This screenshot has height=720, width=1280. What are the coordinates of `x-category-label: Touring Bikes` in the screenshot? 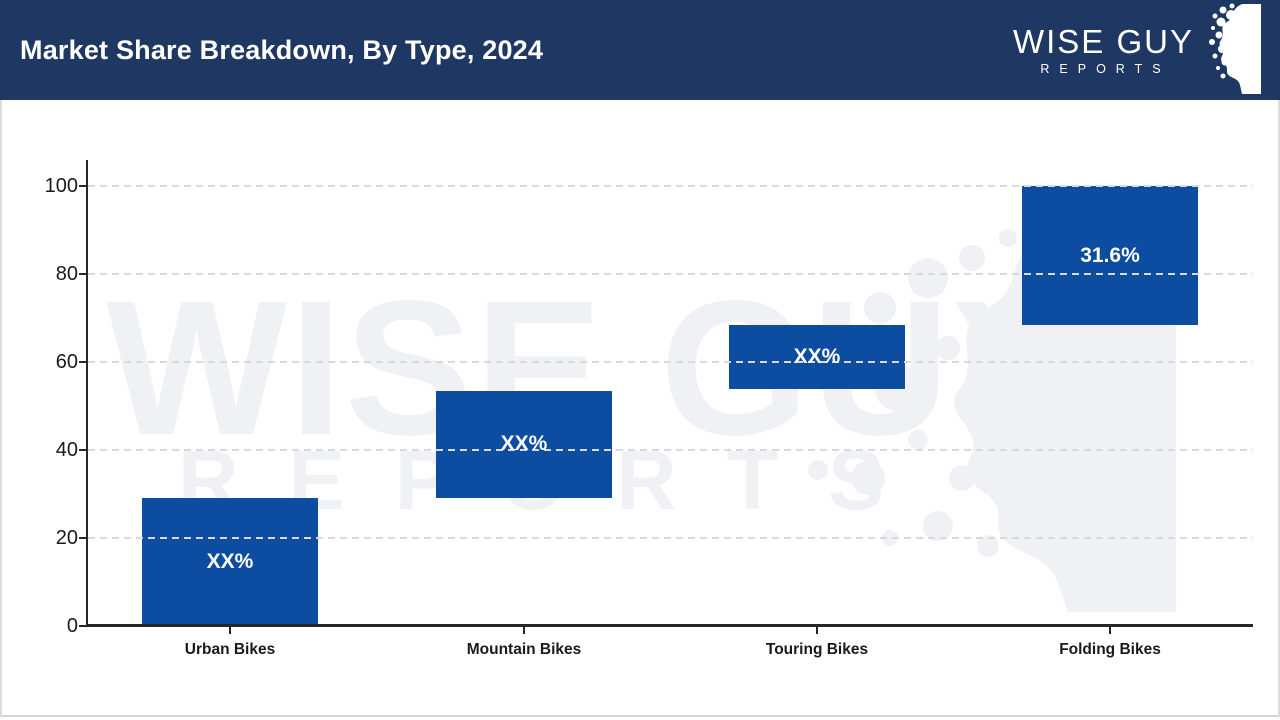 It's located at (817, 649).